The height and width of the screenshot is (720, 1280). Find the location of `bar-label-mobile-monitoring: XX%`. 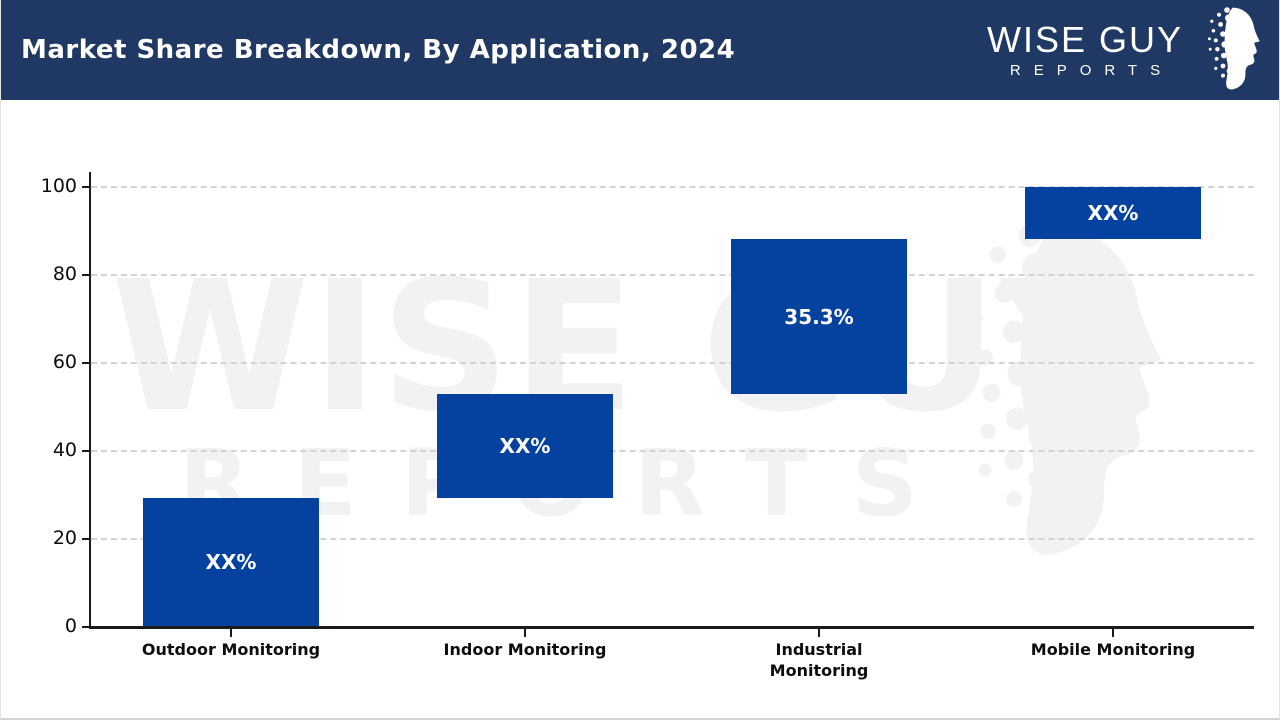

bar-label-mobile-monitoring: XX% is located at coordinates (1113, 212).